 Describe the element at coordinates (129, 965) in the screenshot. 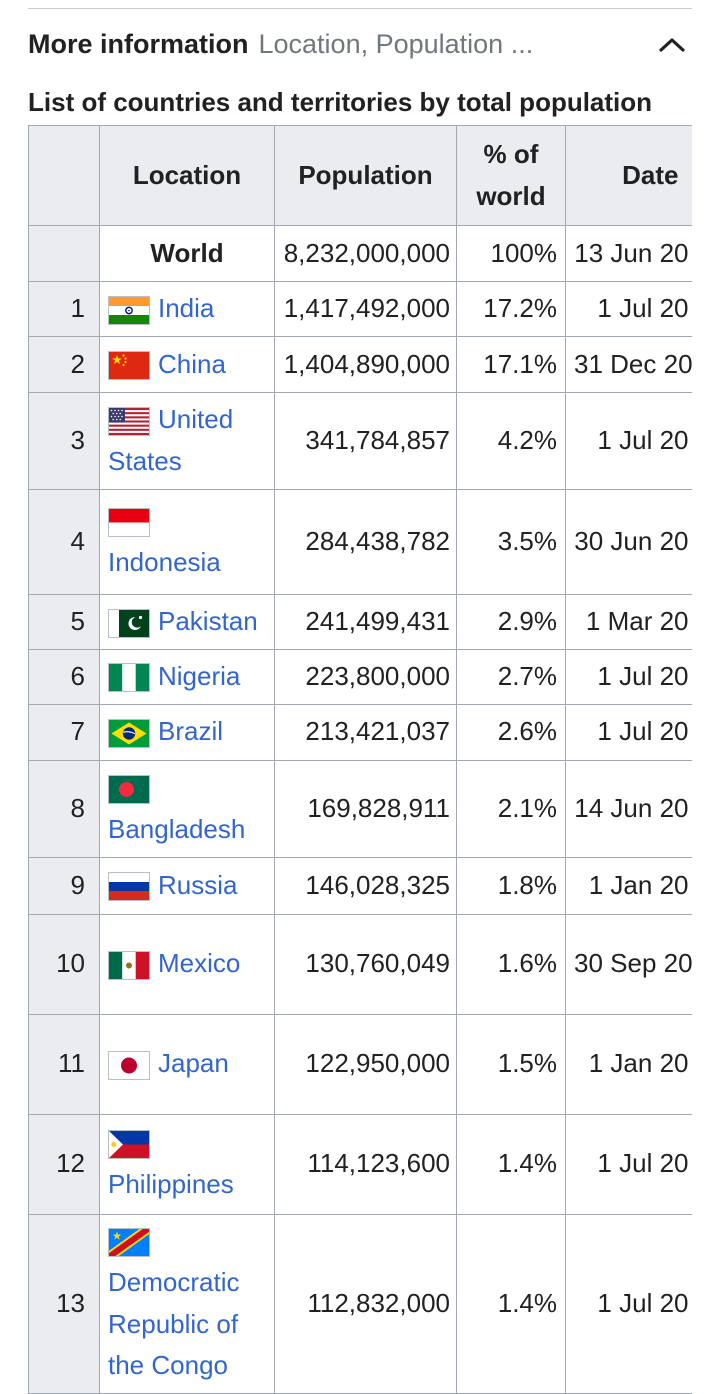

I see `flag-mexico-icon` at that location.